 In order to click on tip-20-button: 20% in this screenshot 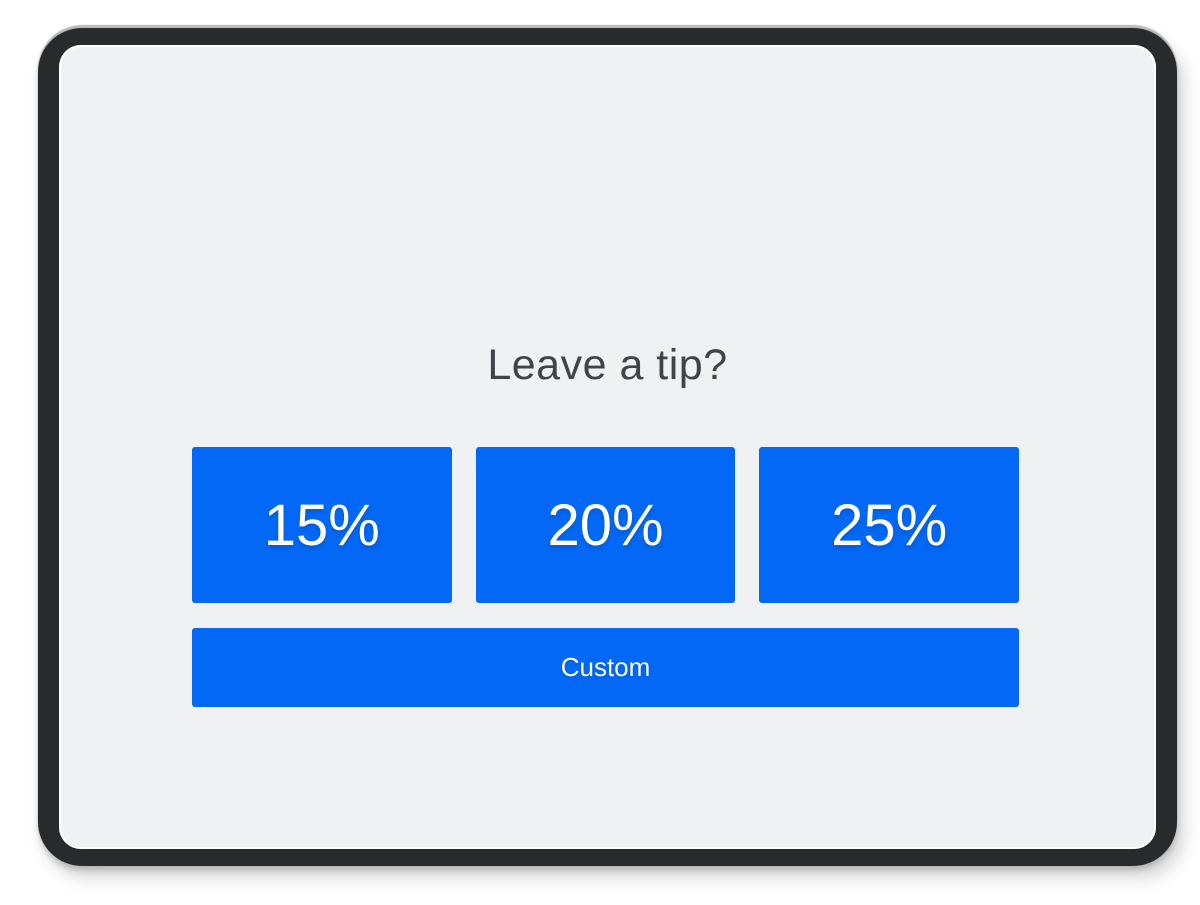, I will do `click(605, 525)`.